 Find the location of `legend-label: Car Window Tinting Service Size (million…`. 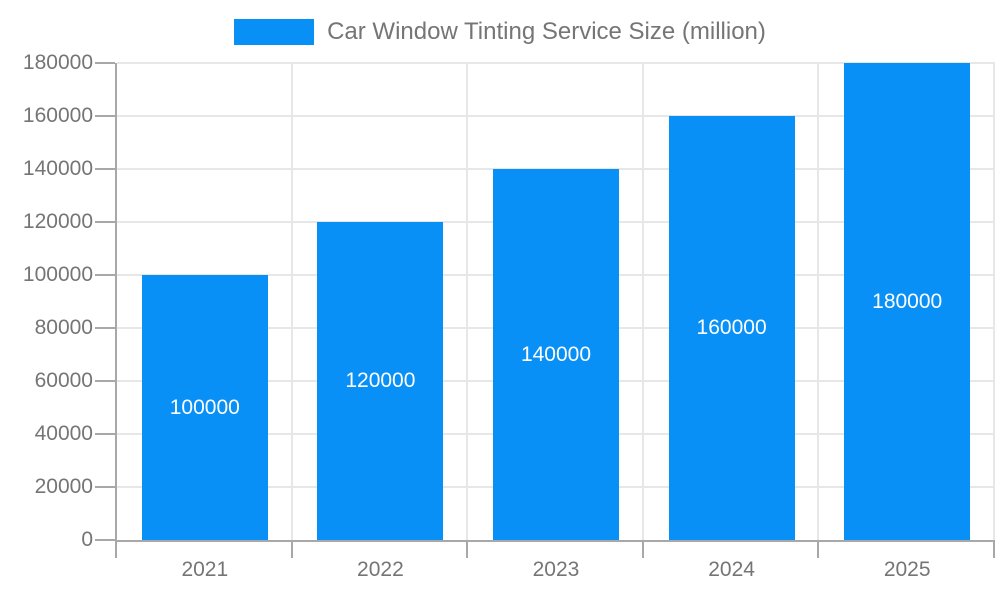

legend-label: Car Window Tinting Service Size (million… is located at coordinates (546, 31).